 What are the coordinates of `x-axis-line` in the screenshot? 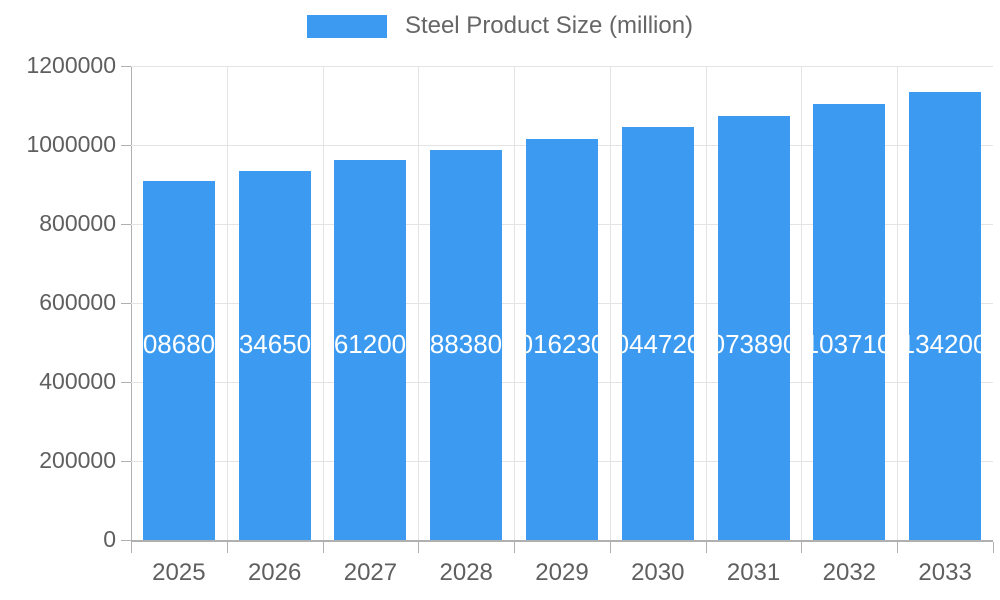 It's located at (562, 541).